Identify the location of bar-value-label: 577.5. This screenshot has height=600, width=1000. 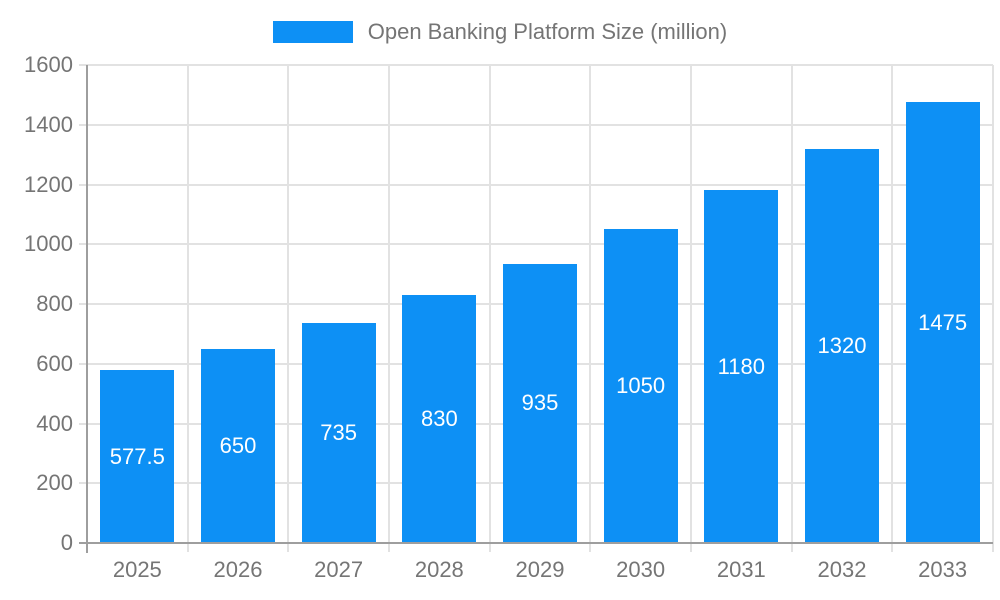
(137, 456).